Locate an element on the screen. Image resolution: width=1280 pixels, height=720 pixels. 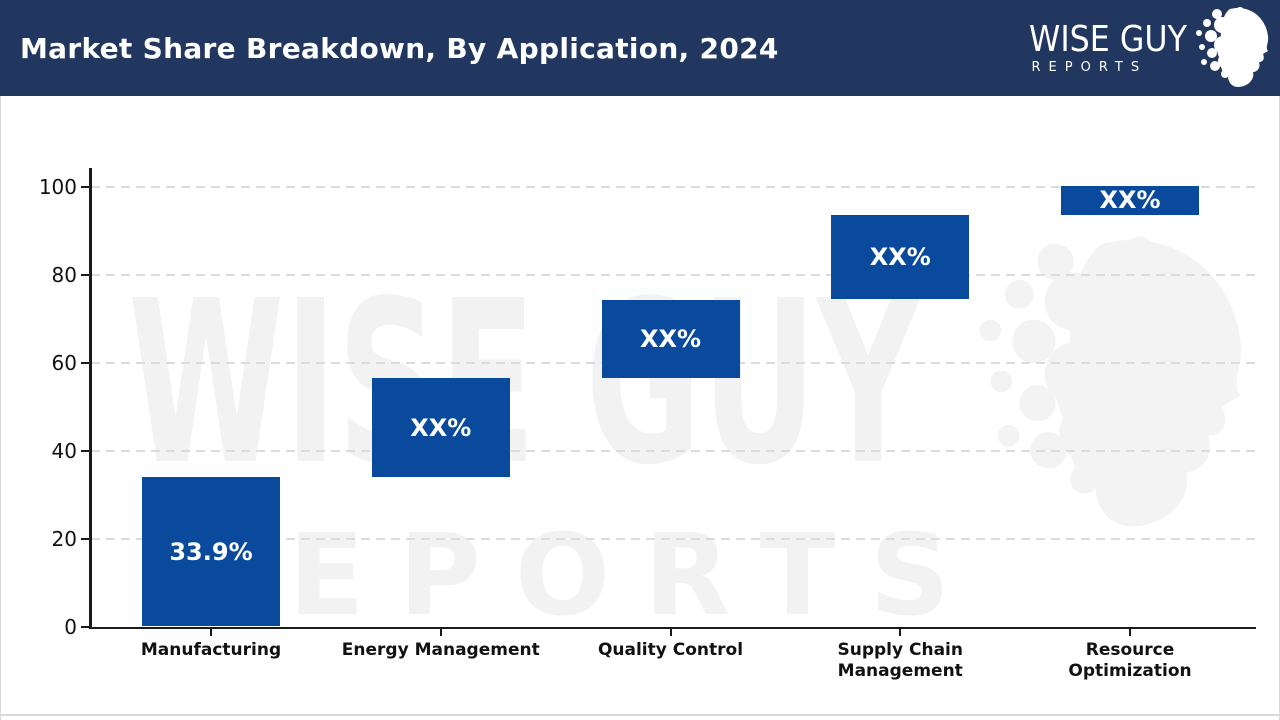
wiseguy-logo: WISE GUY REPORTS is located at coordinates (1151, 48).